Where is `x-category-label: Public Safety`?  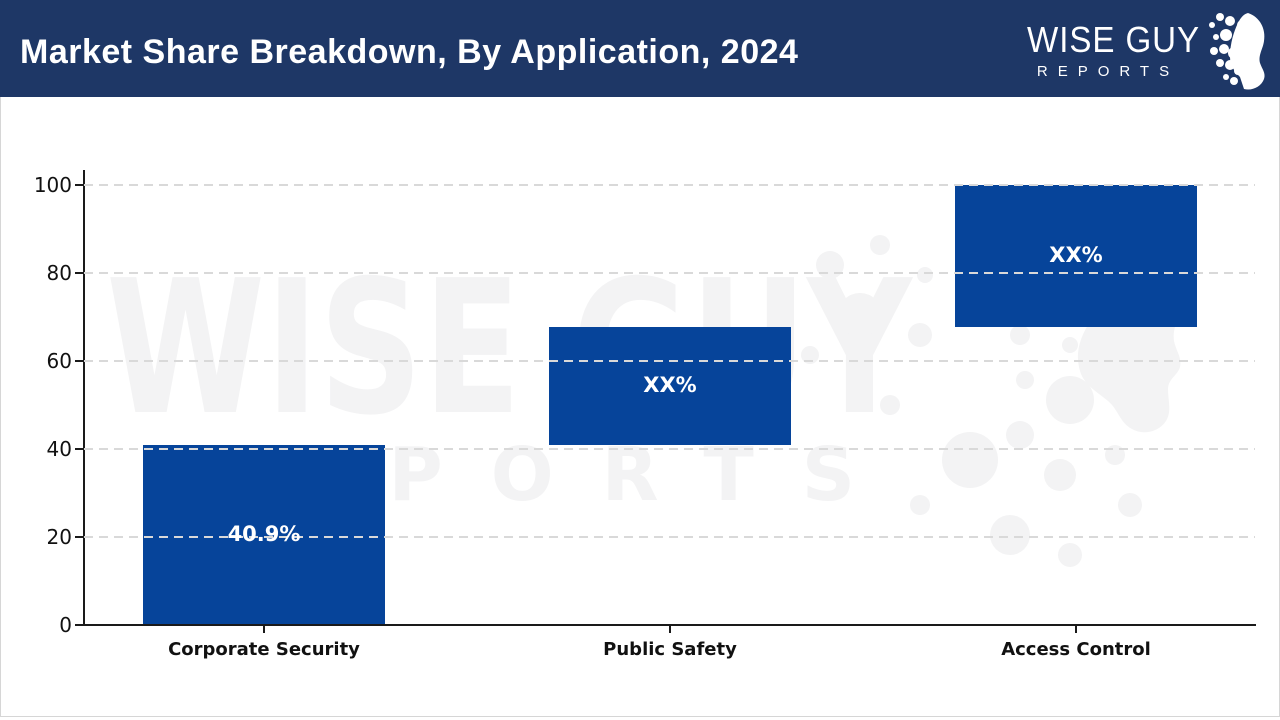 x-category-label: Public Safety is located at coordinates (670, 649).